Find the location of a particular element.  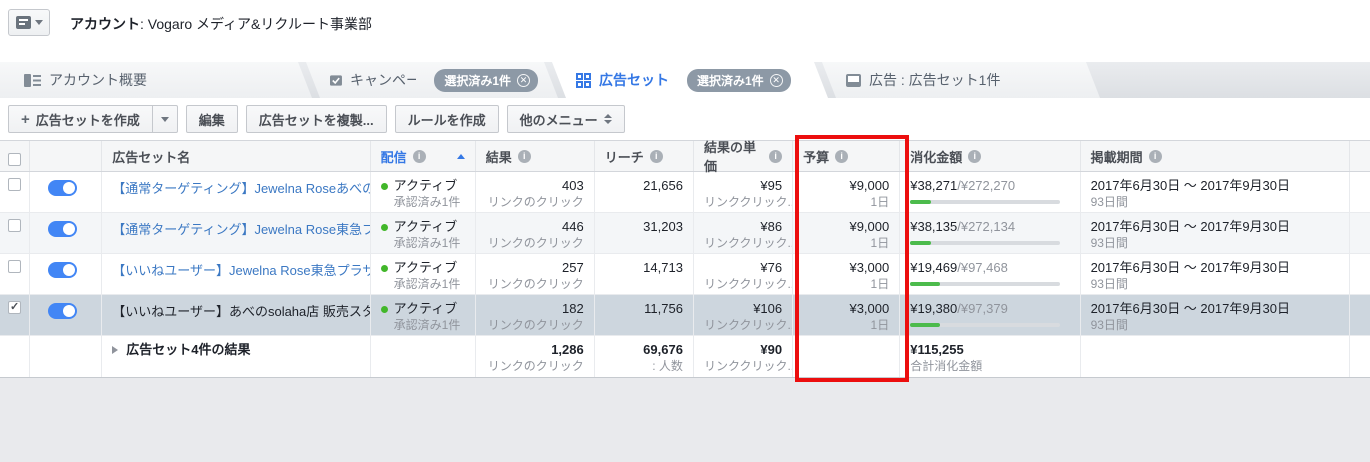

account-menu-button is located at coordinates (29, 22).